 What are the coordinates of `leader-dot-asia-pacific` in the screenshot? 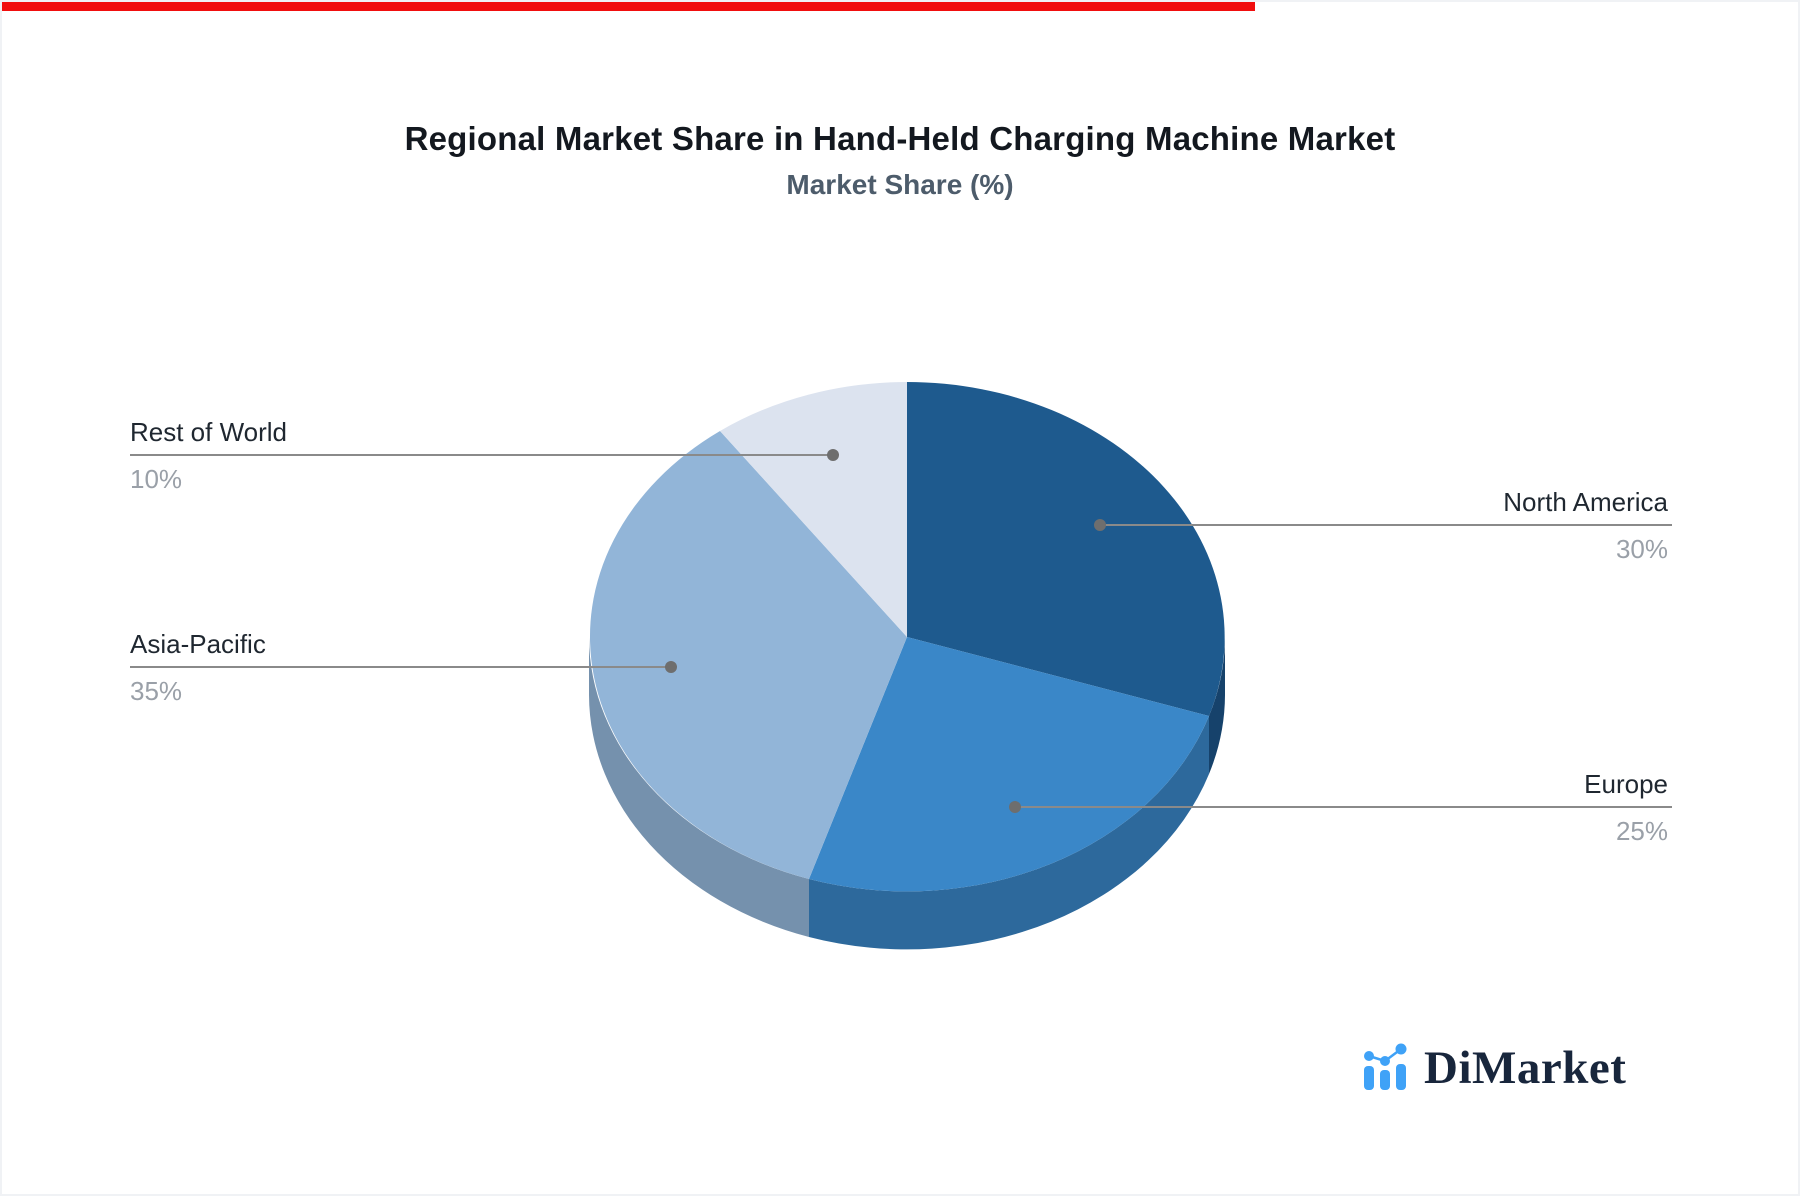 It's located at (671, 667).